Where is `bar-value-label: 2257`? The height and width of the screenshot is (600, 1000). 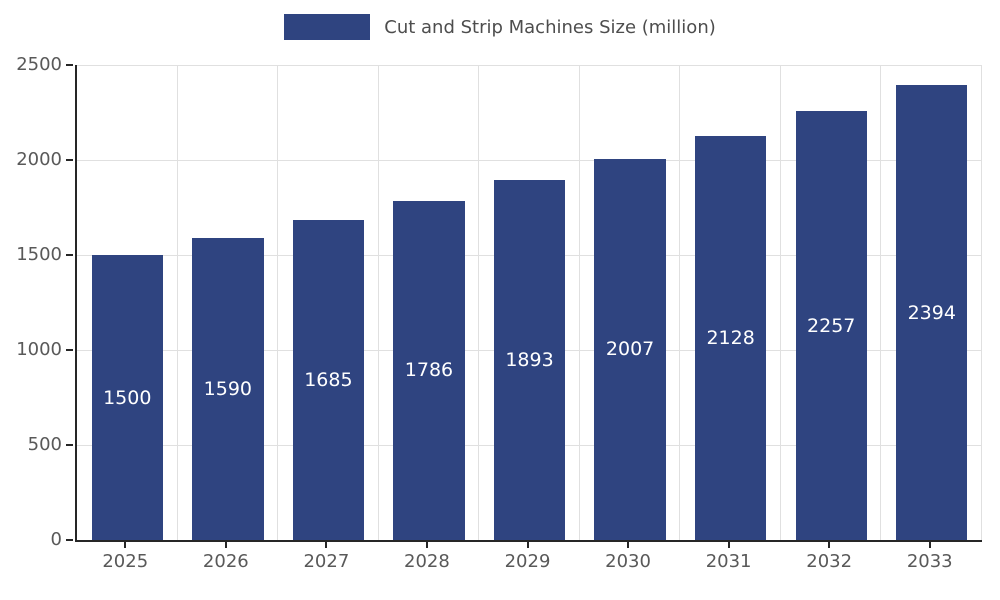 bar-value-label: 2257 is located at coordinates (831, 325).